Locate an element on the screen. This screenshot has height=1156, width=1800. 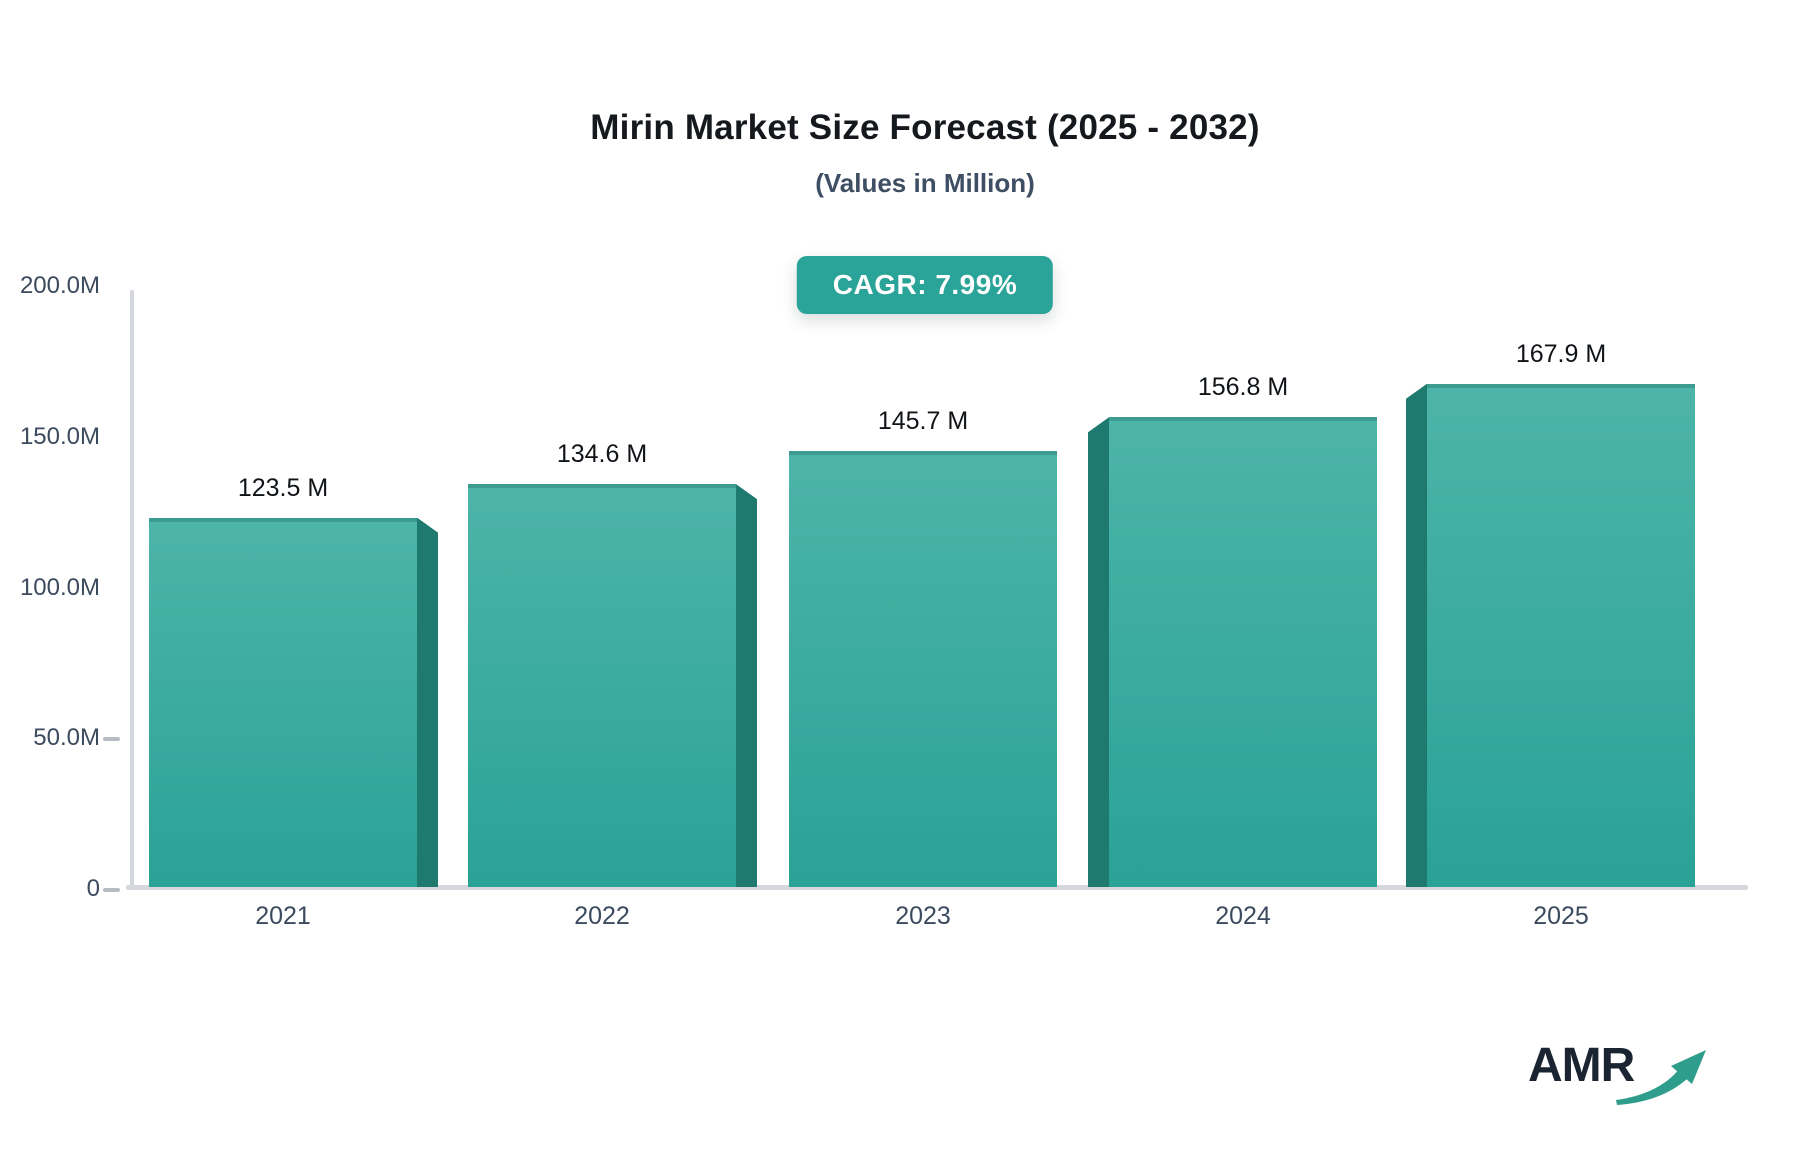
bar-value-label: 145.7 M is located at coordinates (923, 420).